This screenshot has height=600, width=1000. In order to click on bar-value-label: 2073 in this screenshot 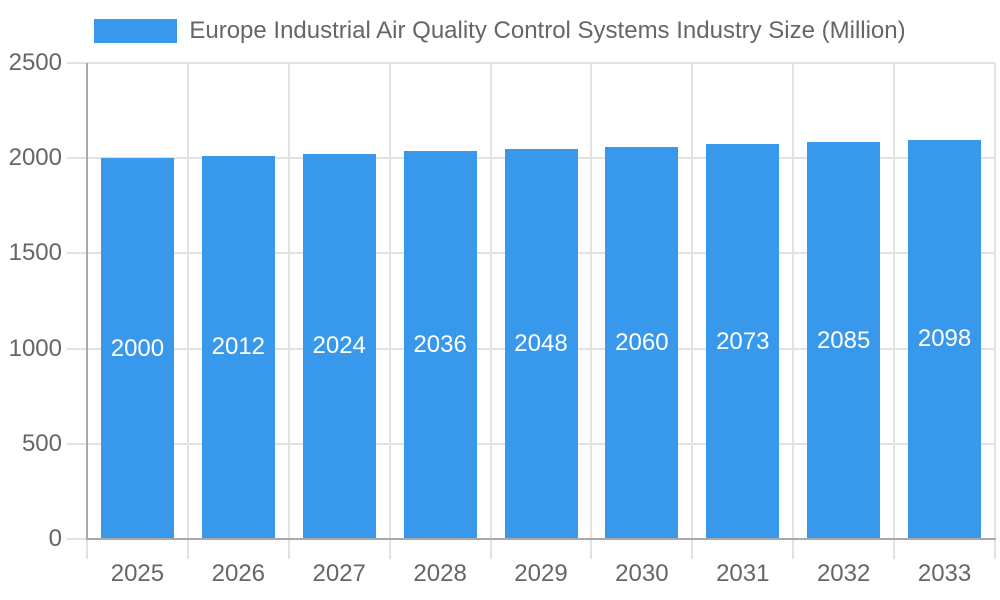, I will do `click(743, 341)`.